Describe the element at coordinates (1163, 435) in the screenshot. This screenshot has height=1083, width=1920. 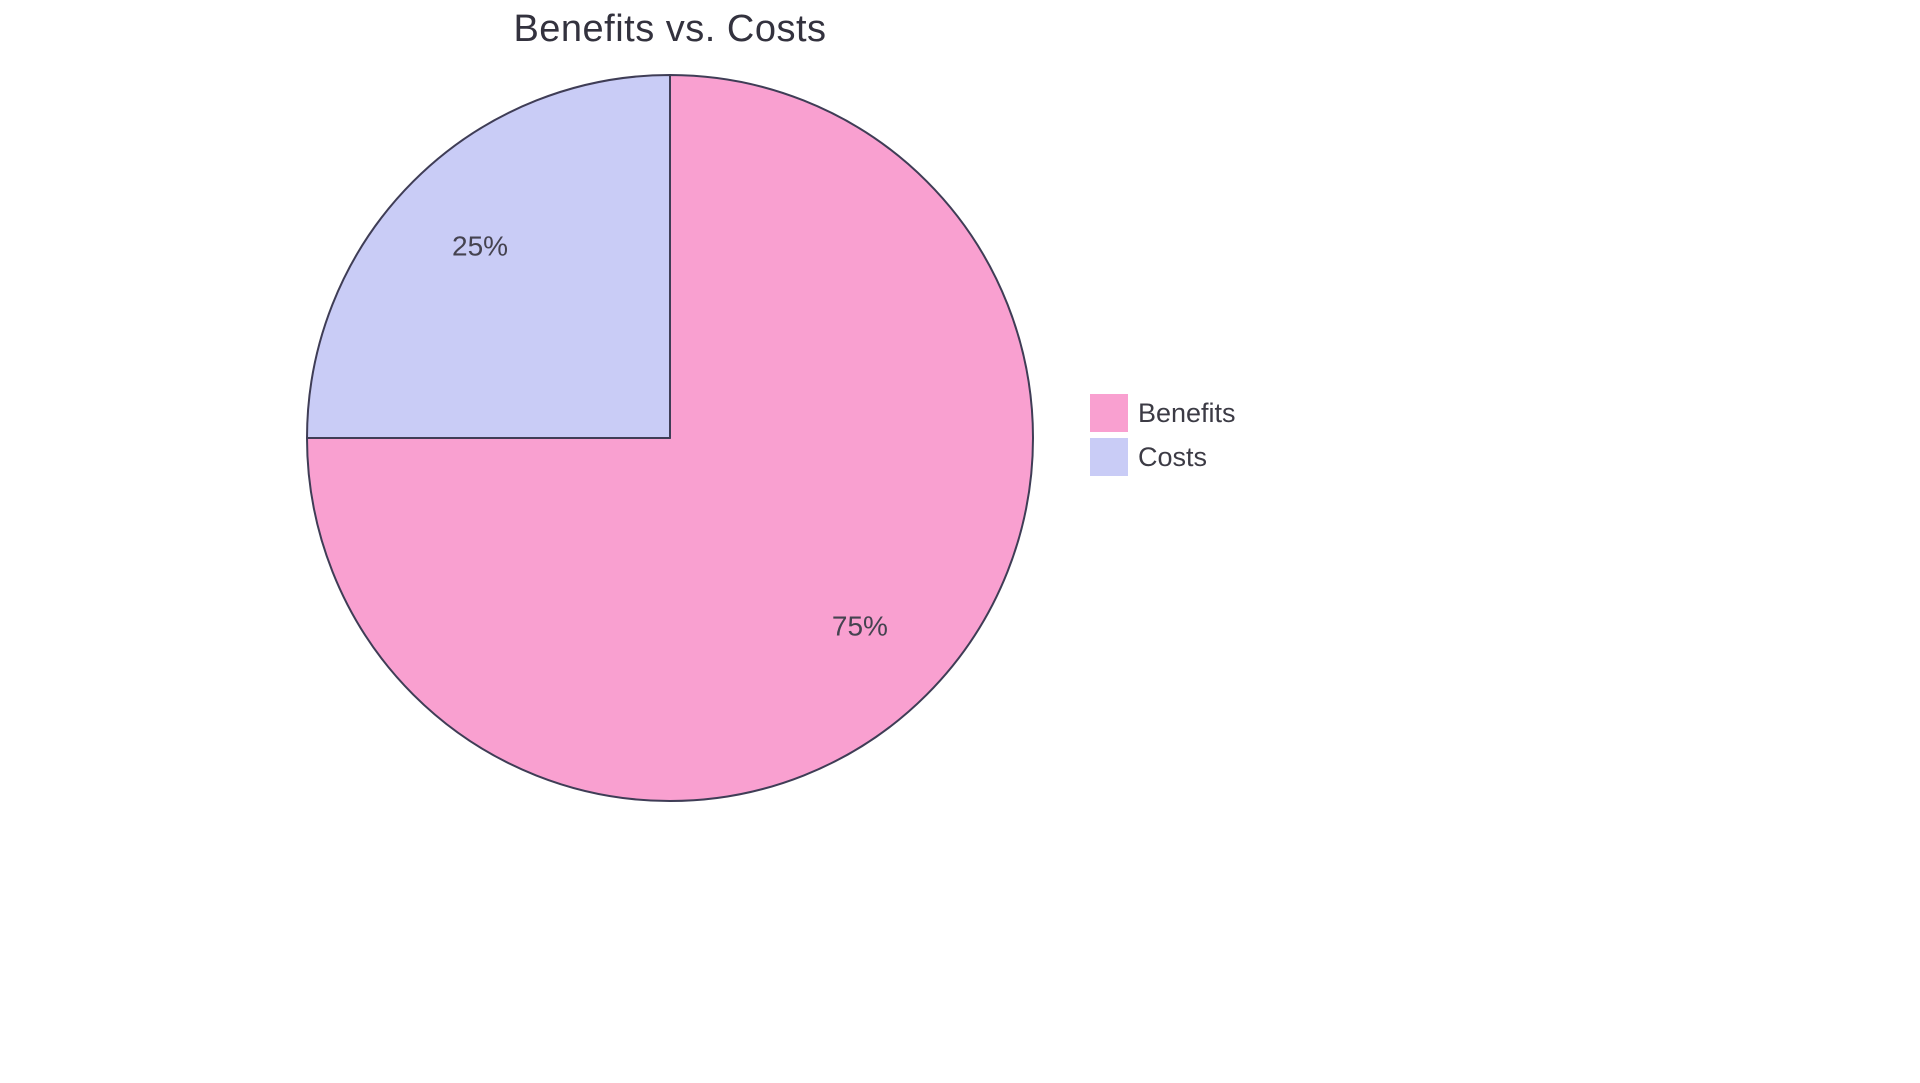
I see `legend: Benefits Costs` at that location.